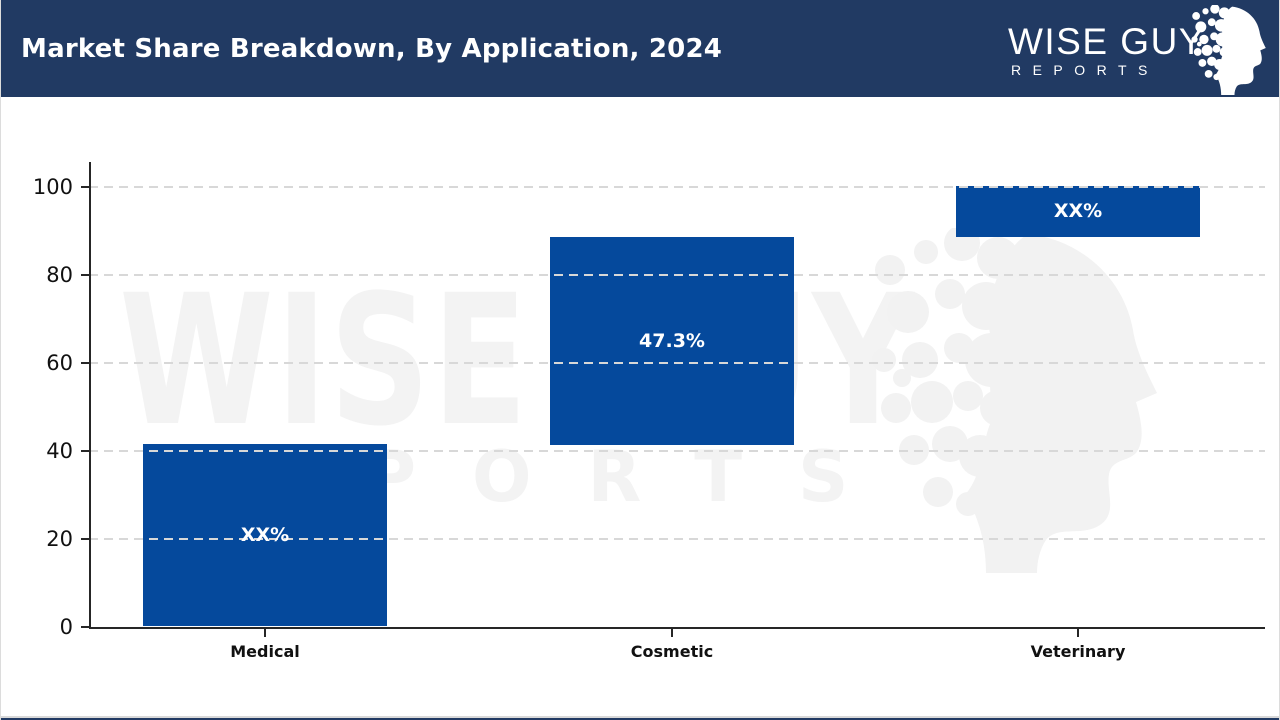 This screenshot has width=1280, height=720. Describe the element at coordinates (52, 187) in the screenshot. I see `y-tick-label-100: 100` at that location.